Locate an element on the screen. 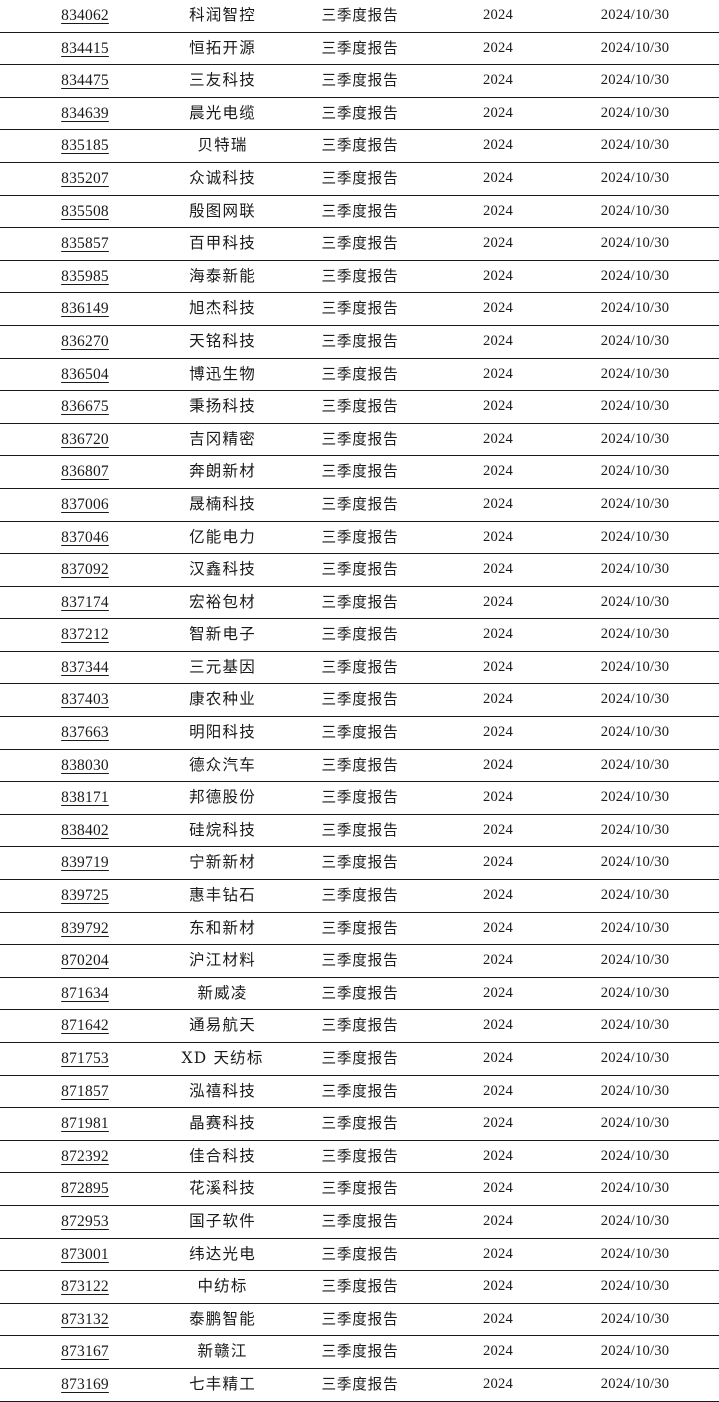 Image resolution: width=719 pixels, height=1402 pixels. table-row: 836720 吉冈精密 三季度报告 2024 2024/10/30 is located at coordinates (359, 440).